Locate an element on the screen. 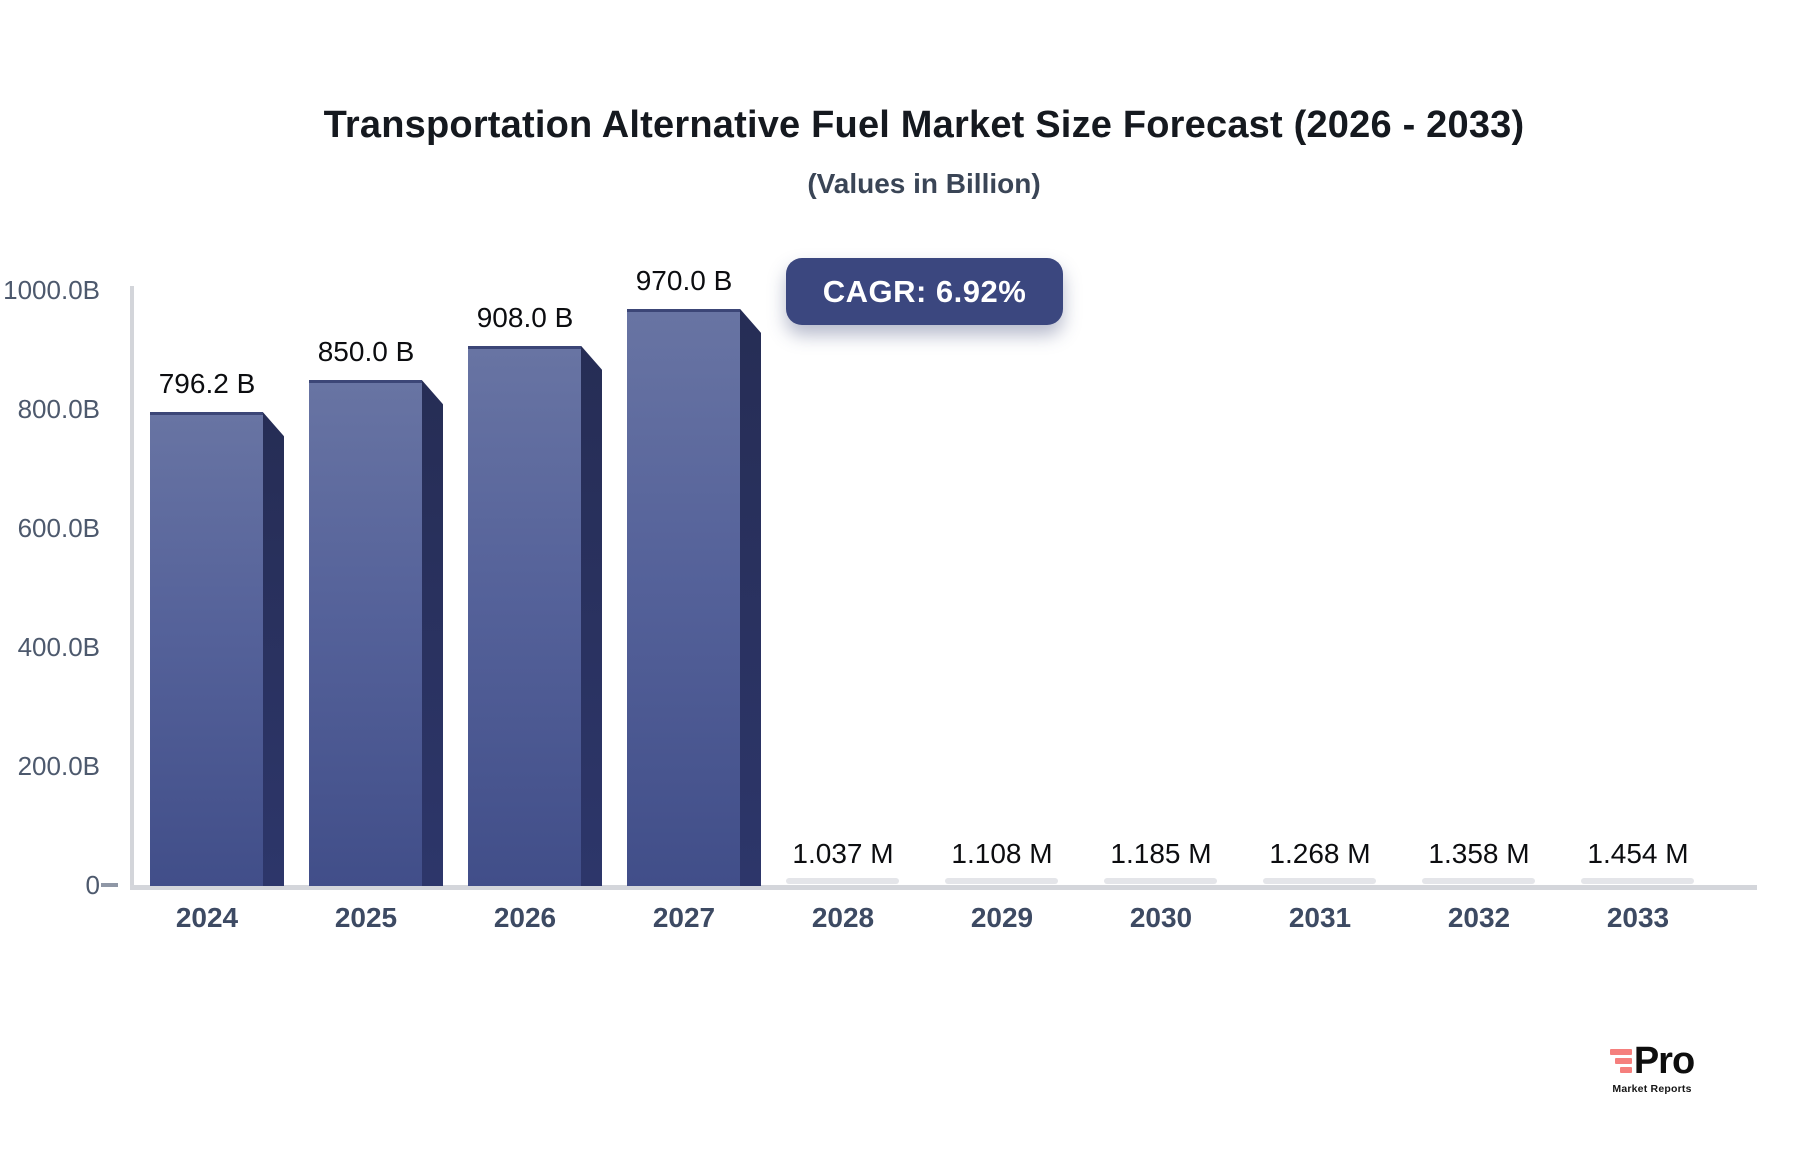 The width and height of the screenshot is (1800, 1156). value-label-2028: 1.037 M is located at coordinates (843, 853).